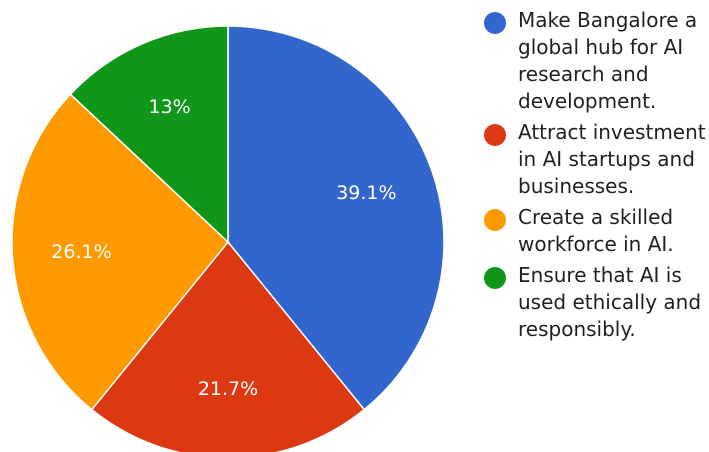 The height and width of the screenshot is (452, 709). I want to click on legend-item-workforce: Create a skilled workforce in AI., so click(596, 231).